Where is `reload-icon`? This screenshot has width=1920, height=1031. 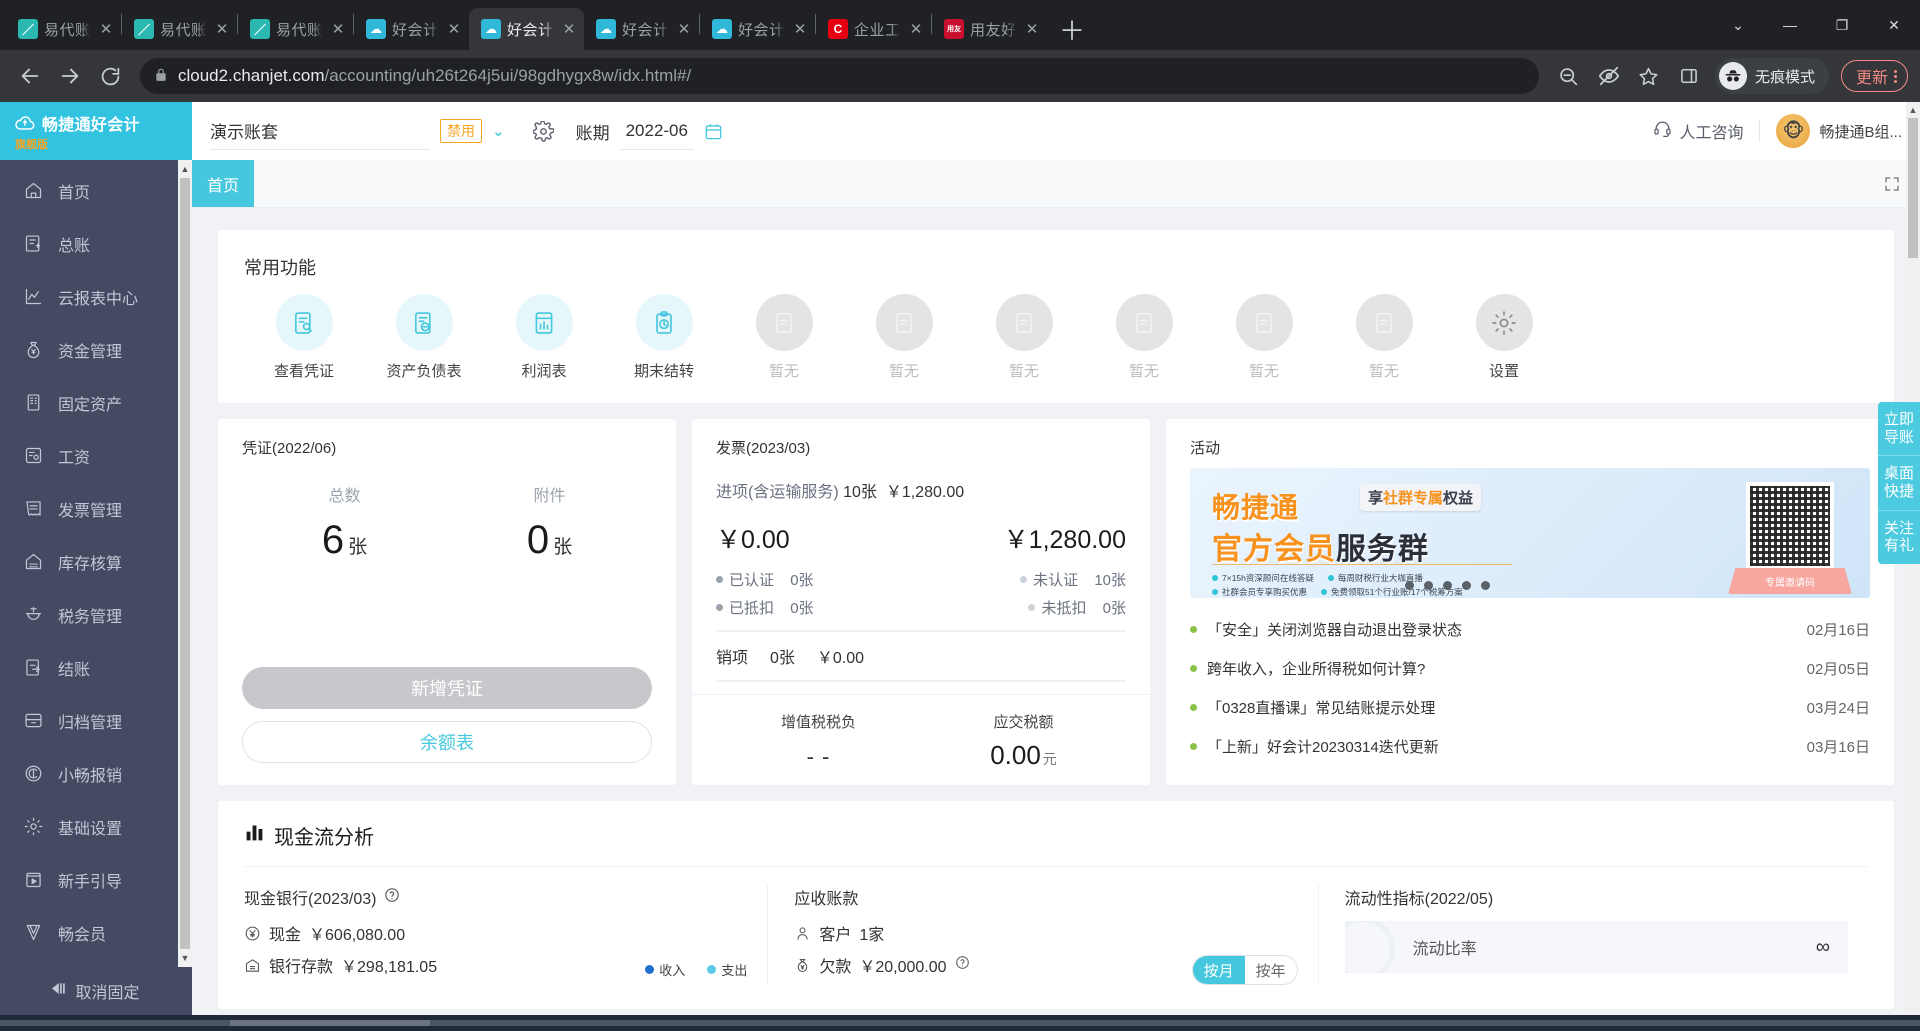
reload-icon is located at coordinates (110, 76).